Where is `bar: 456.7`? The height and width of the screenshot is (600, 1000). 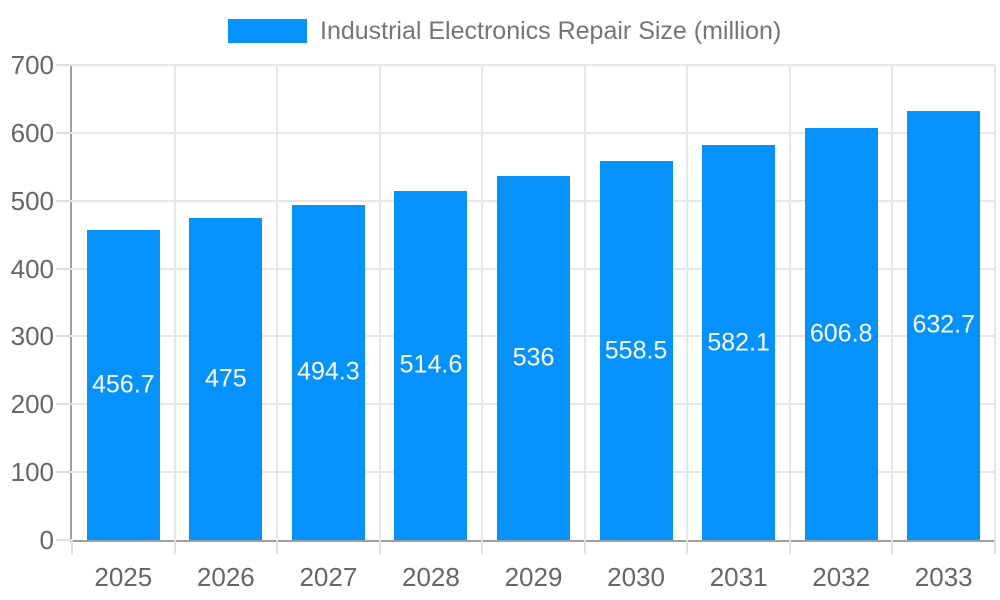 bar: 456.7 is located at coordinates (123, 385).